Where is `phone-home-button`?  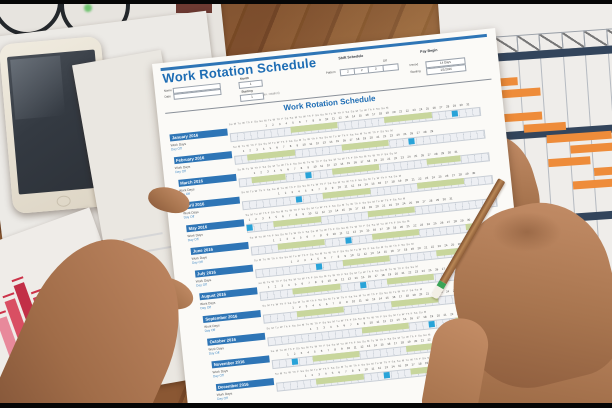 phone-home-button is located at coordinates (64, 201).